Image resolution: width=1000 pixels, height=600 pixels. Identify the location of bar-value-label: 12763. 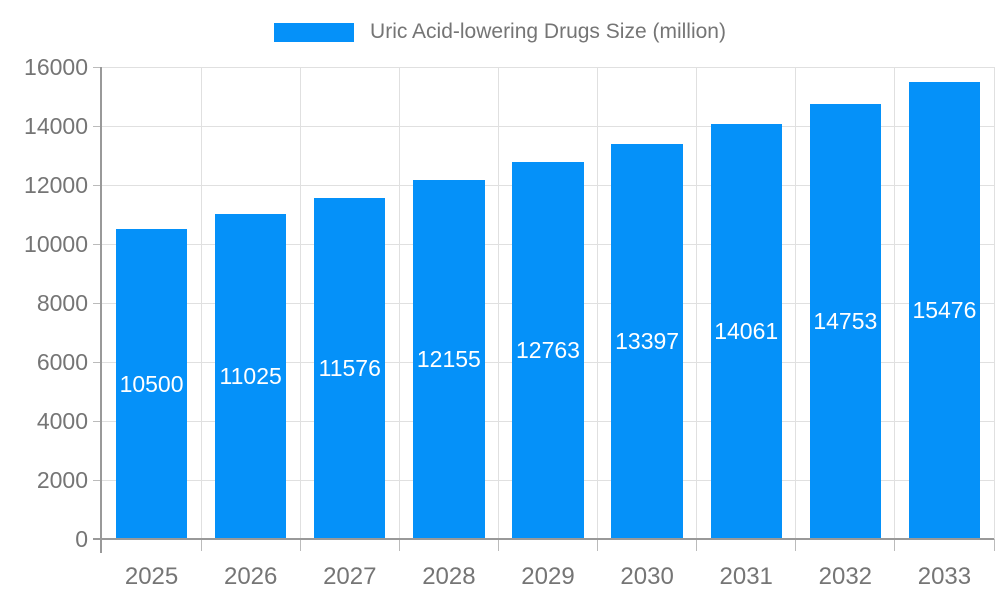
(548, 350).